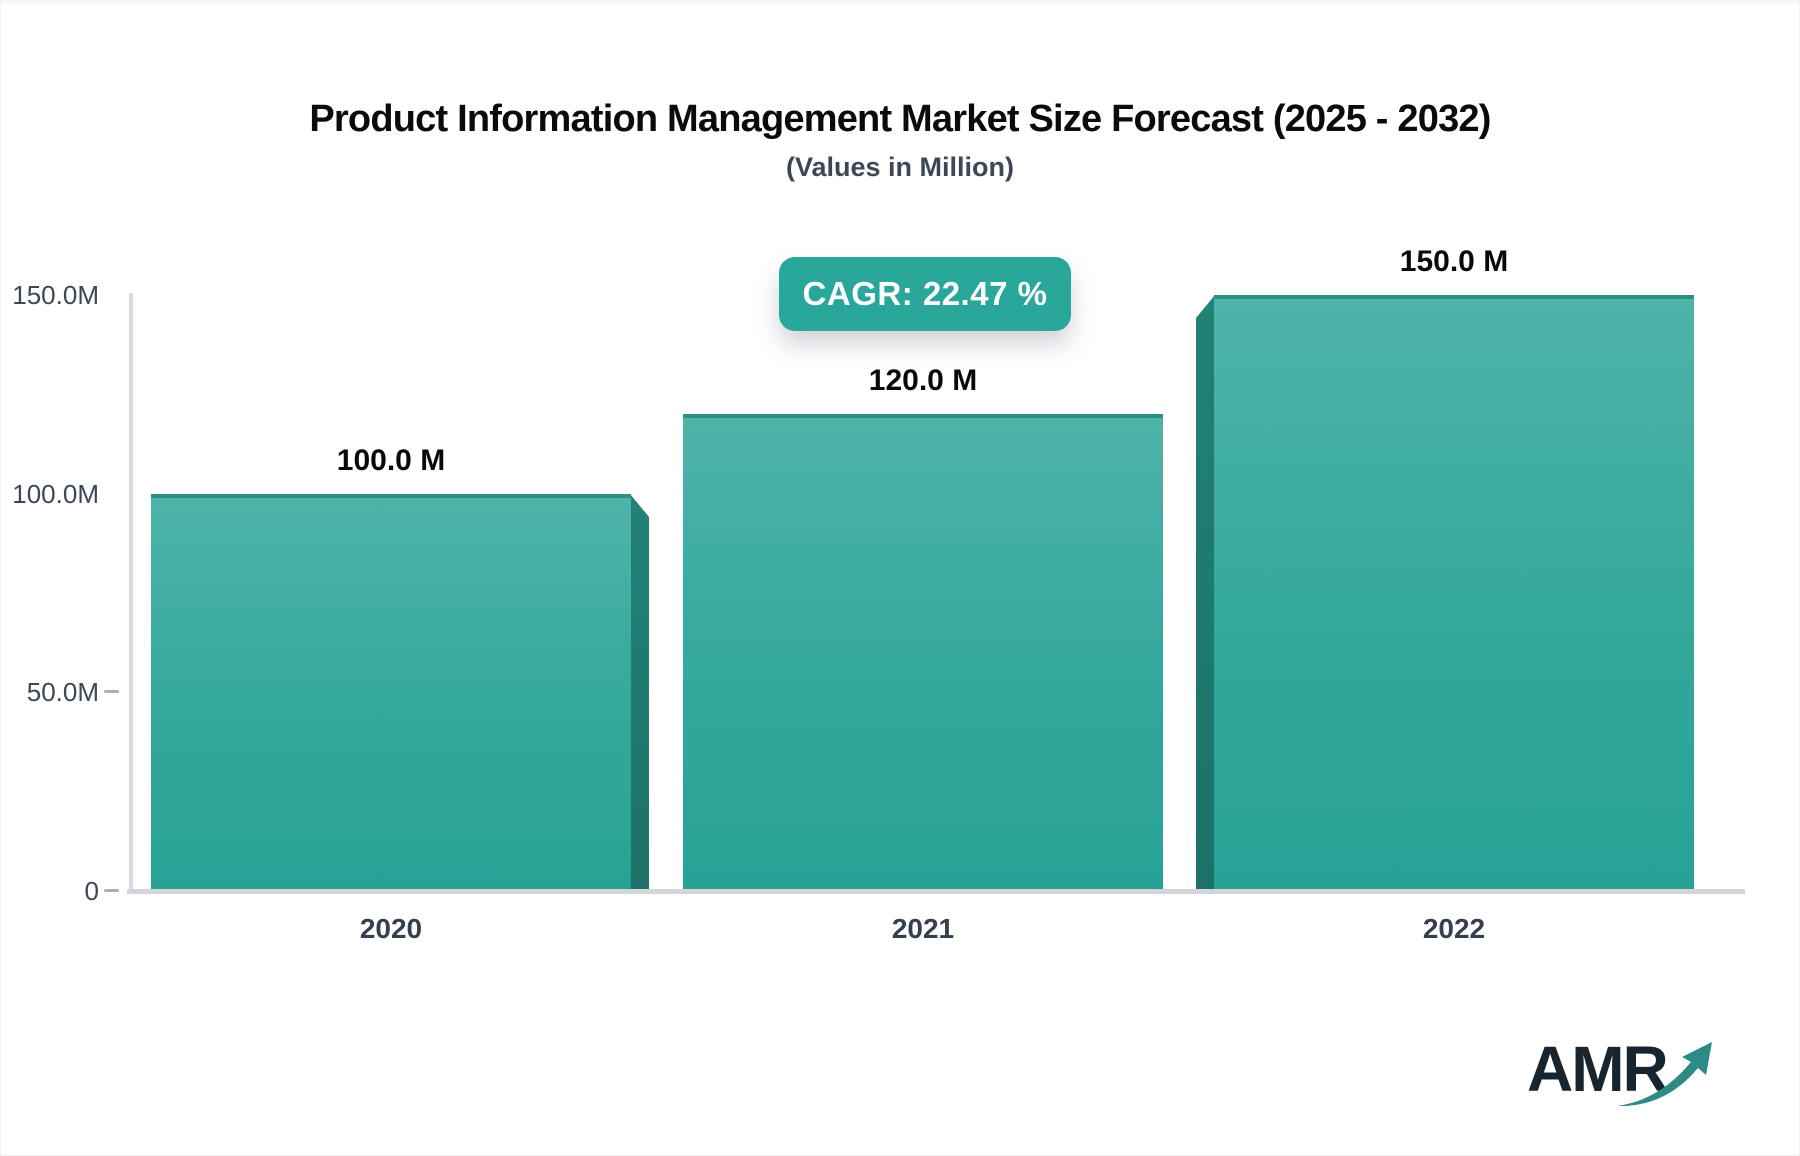 Image resolution: width=1800 pixels, height=1156 pixels. I want to click on bar-value-label: 120.0 M, so click(923, 380).